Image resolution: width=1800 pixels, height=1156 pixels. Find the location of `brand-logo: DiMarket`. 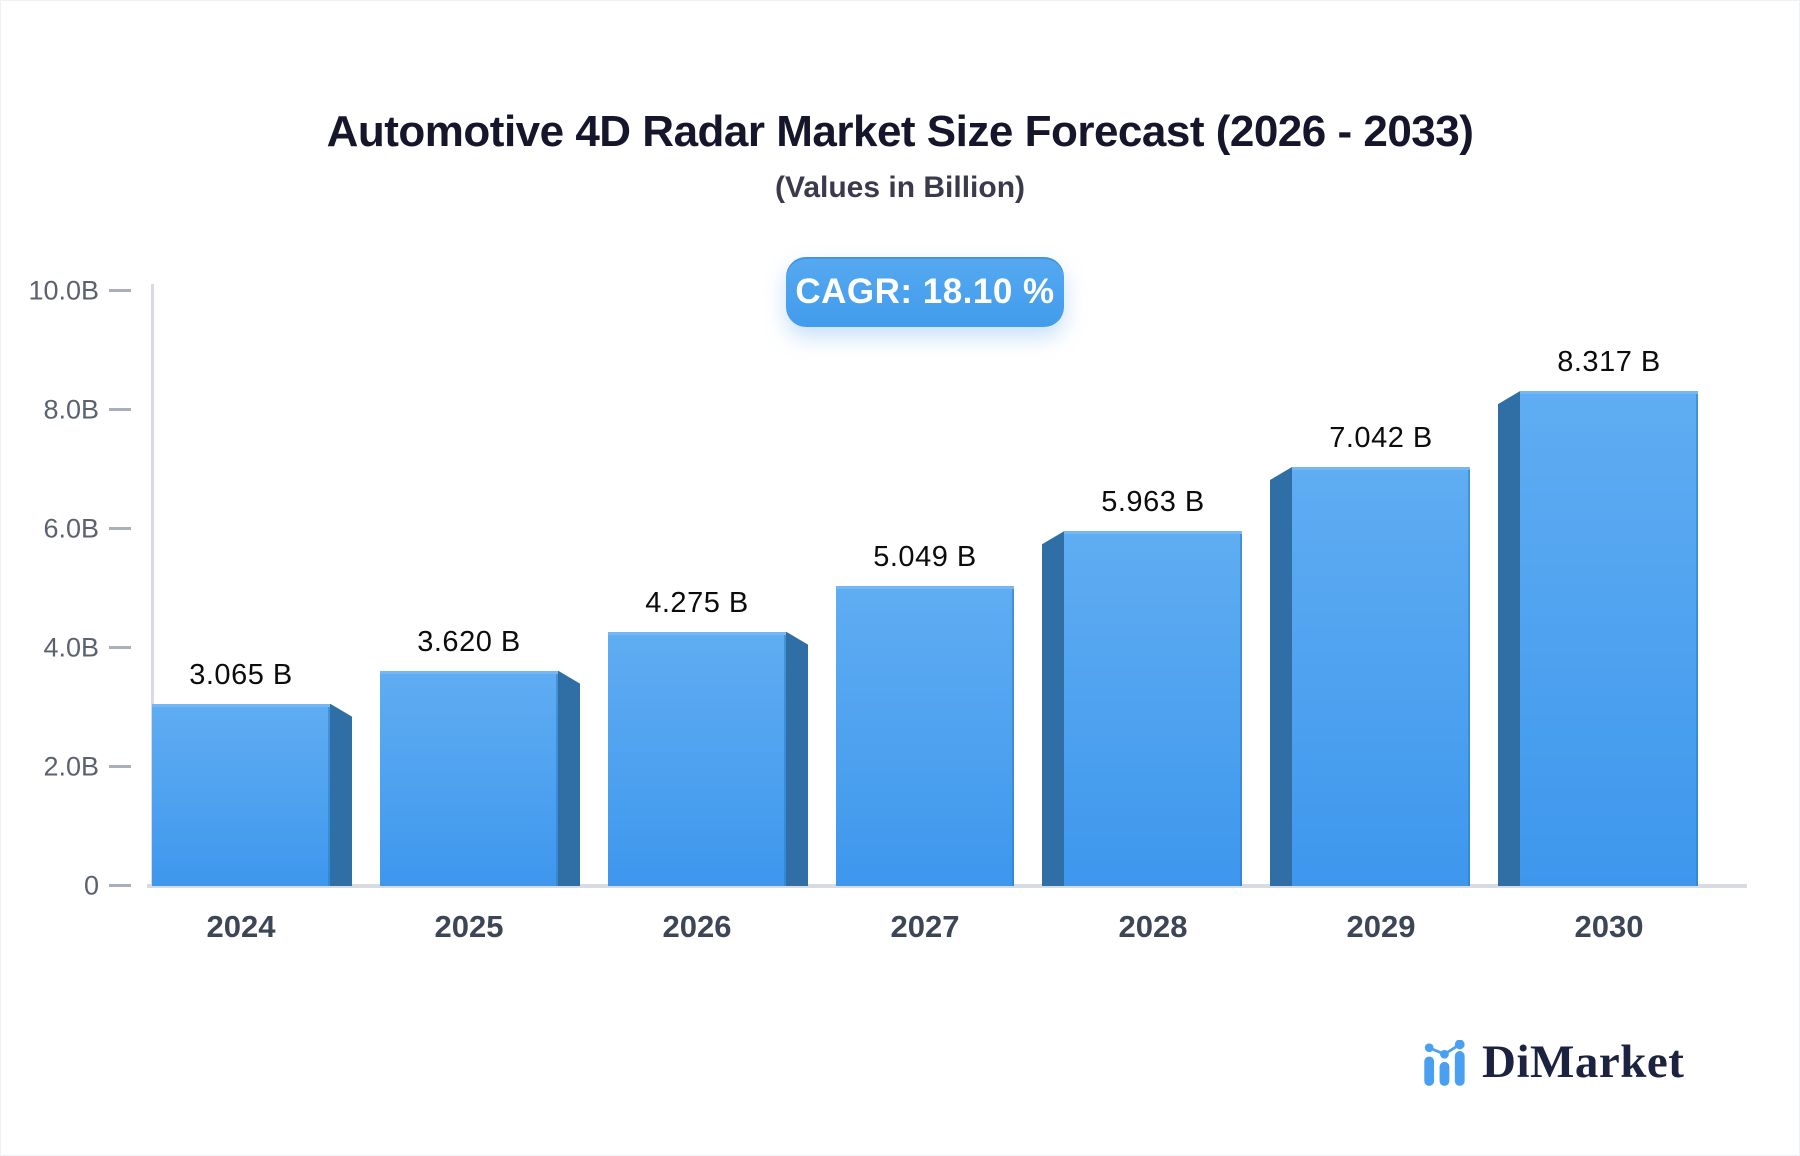

brand-logo: DiMarket is located at coordinates (1552, 1062).